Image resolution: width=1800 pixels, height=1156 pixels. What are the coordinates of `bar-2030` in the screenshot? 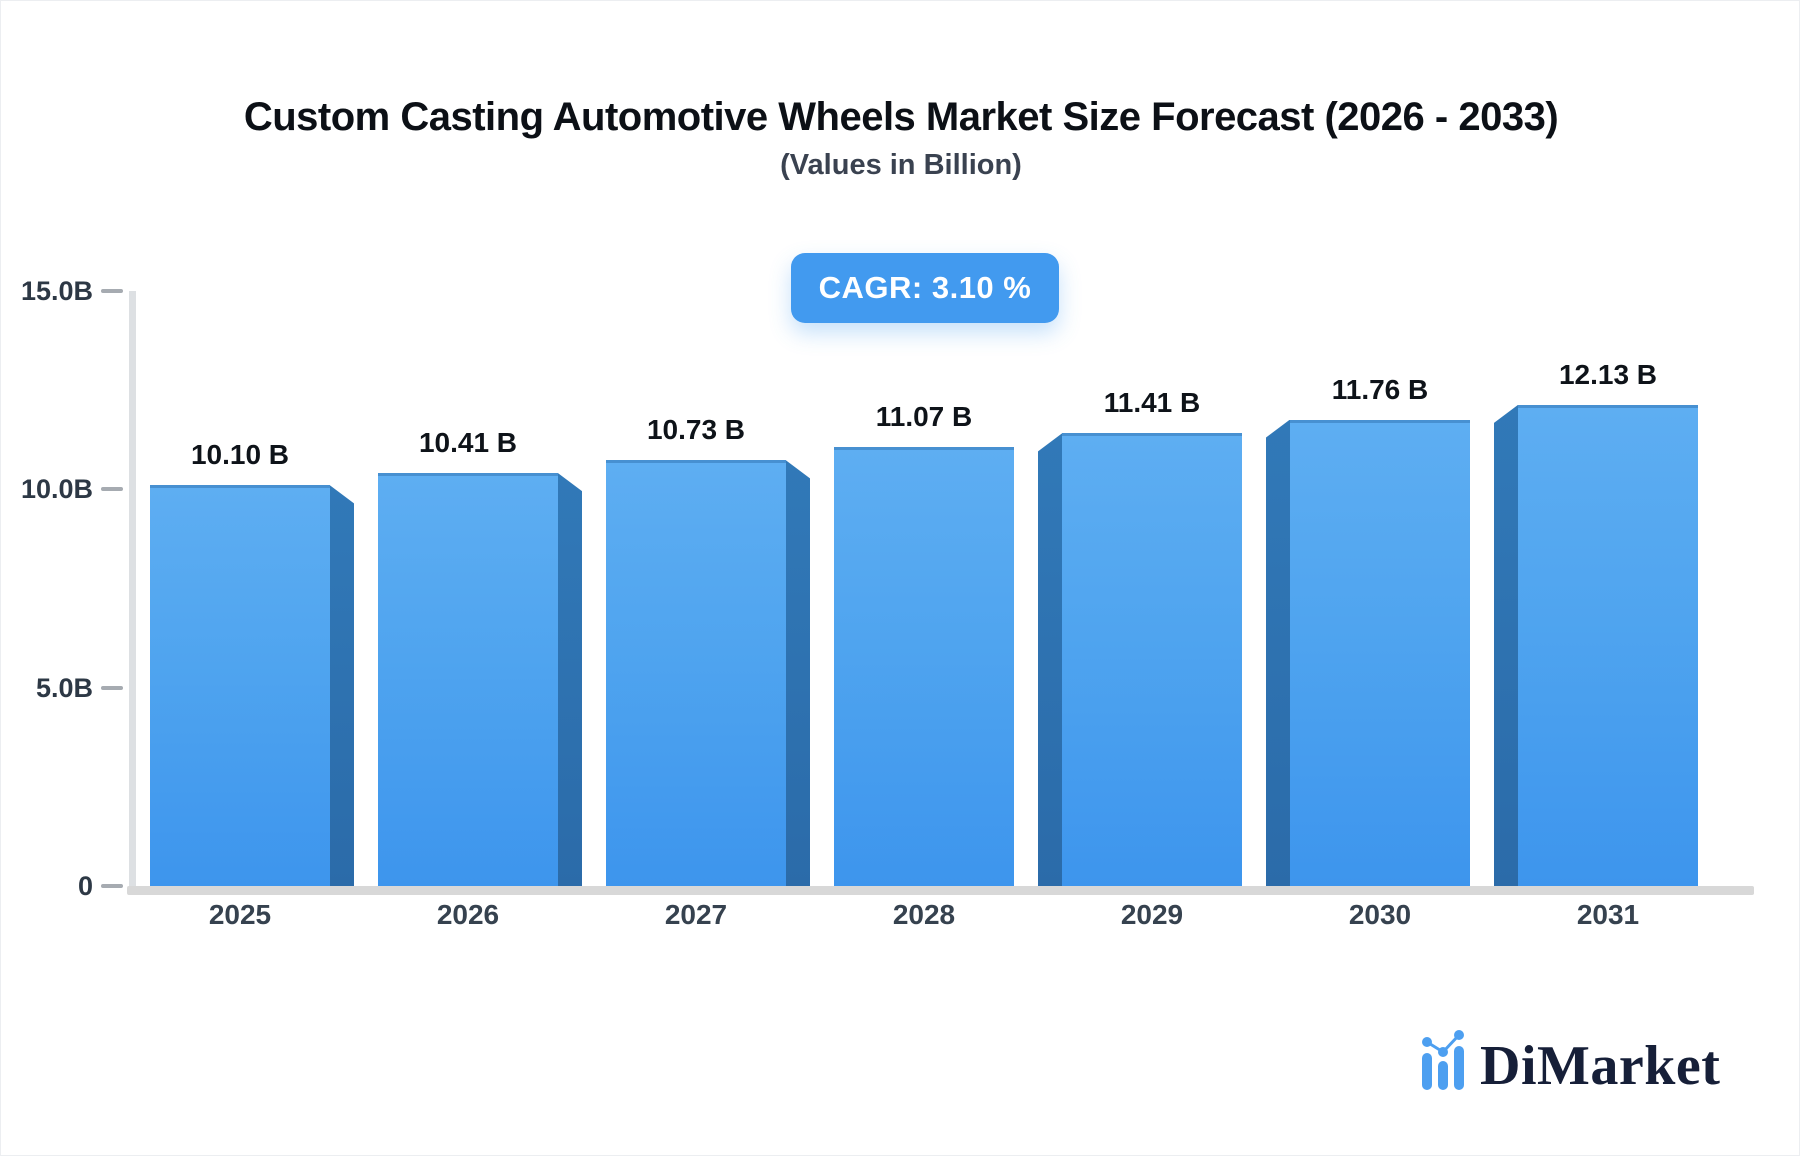 It's located at (1380, 652).